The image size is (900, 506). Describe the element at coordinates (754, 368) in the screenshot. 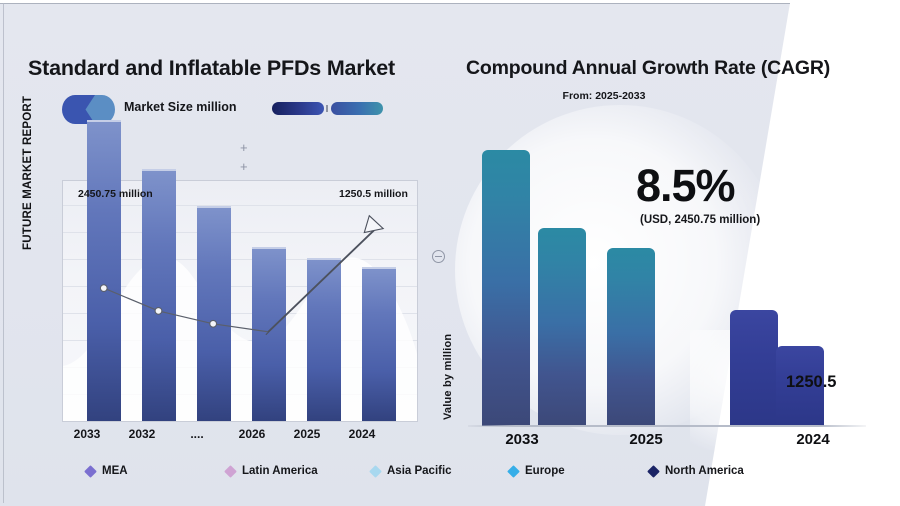

I see `right-bar-2024-primary` at that location.